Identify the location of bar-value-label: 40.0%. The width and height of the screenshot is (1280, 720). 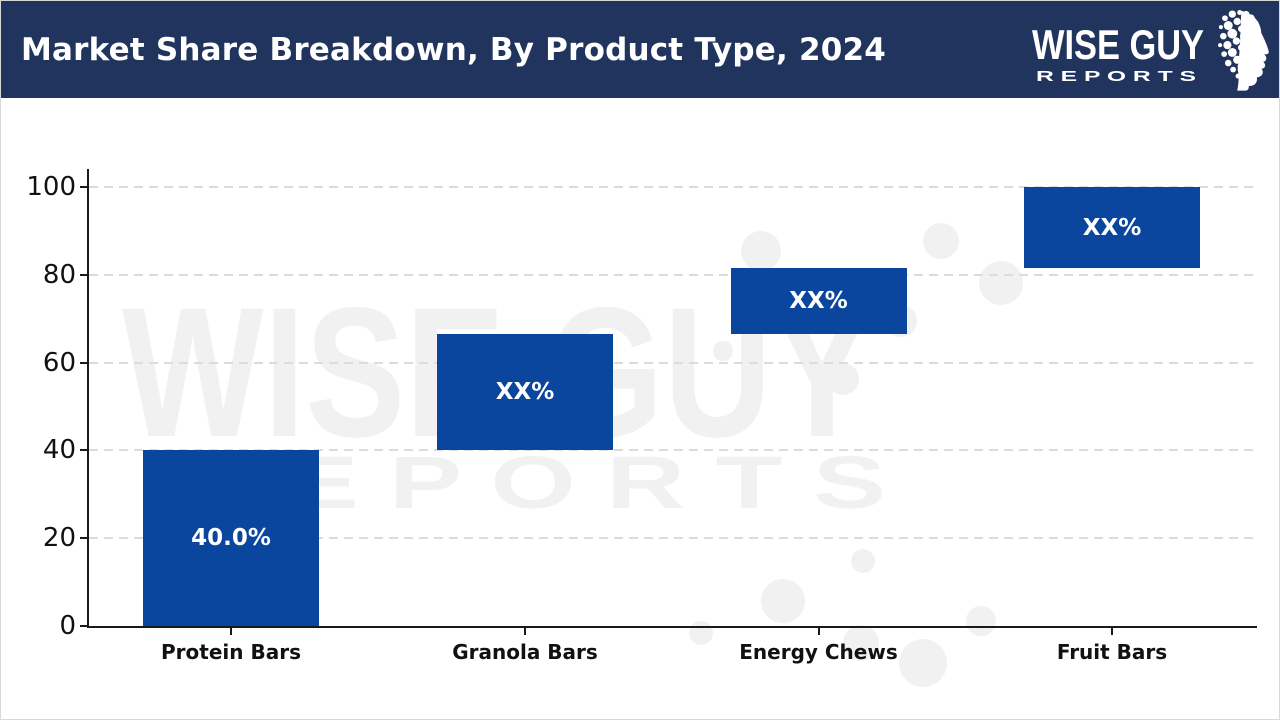
(231, 538).